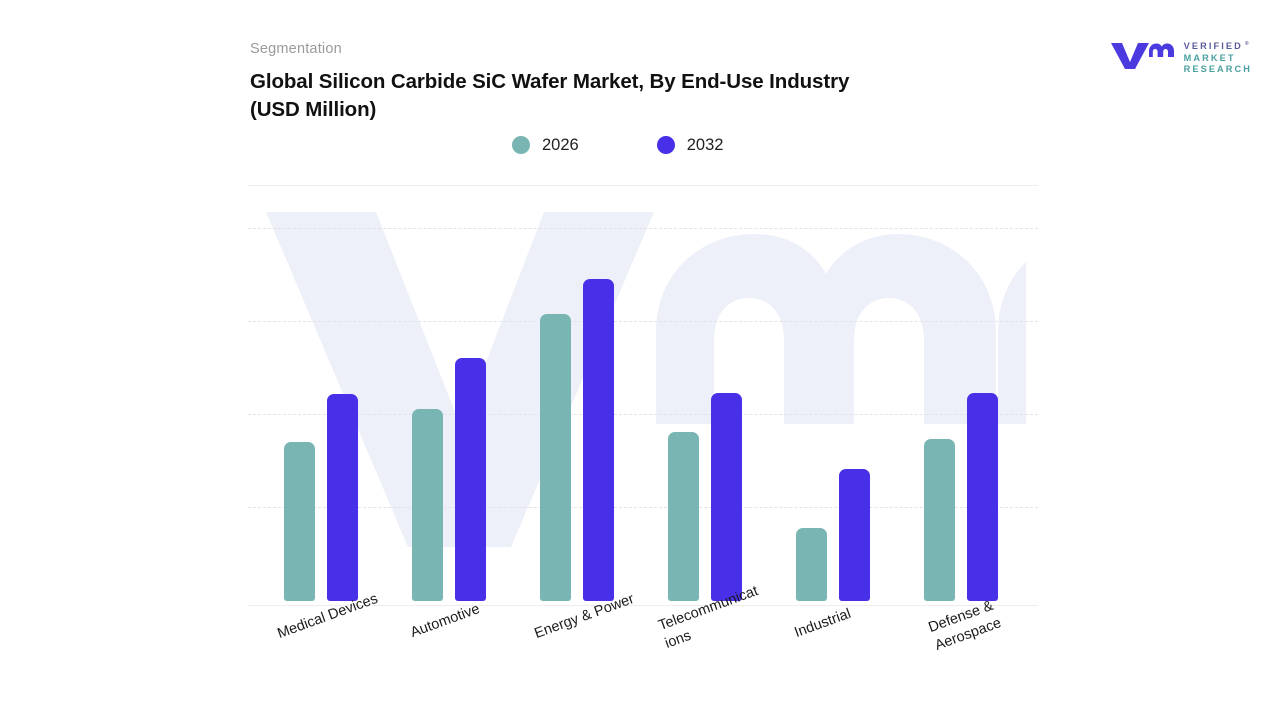 The height and width of the screenshot is (720, 1280). I want to click on logo-line-research: RESEARCH, so click(1217, 69).